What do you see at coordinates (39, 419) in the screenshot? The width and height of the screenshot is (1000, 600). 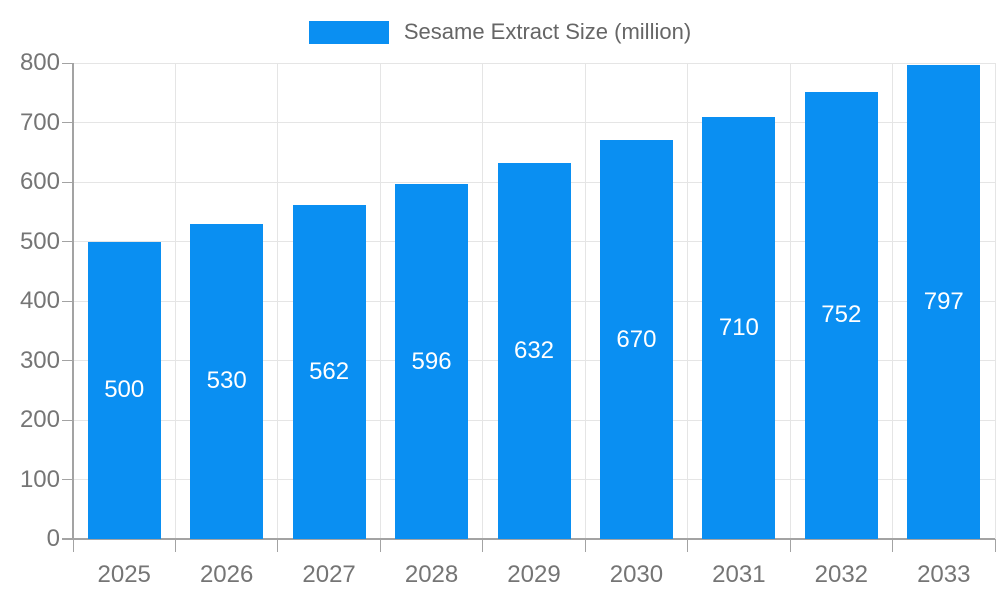 I see `y-tick-label: 200` at bounding box center [39, 419].